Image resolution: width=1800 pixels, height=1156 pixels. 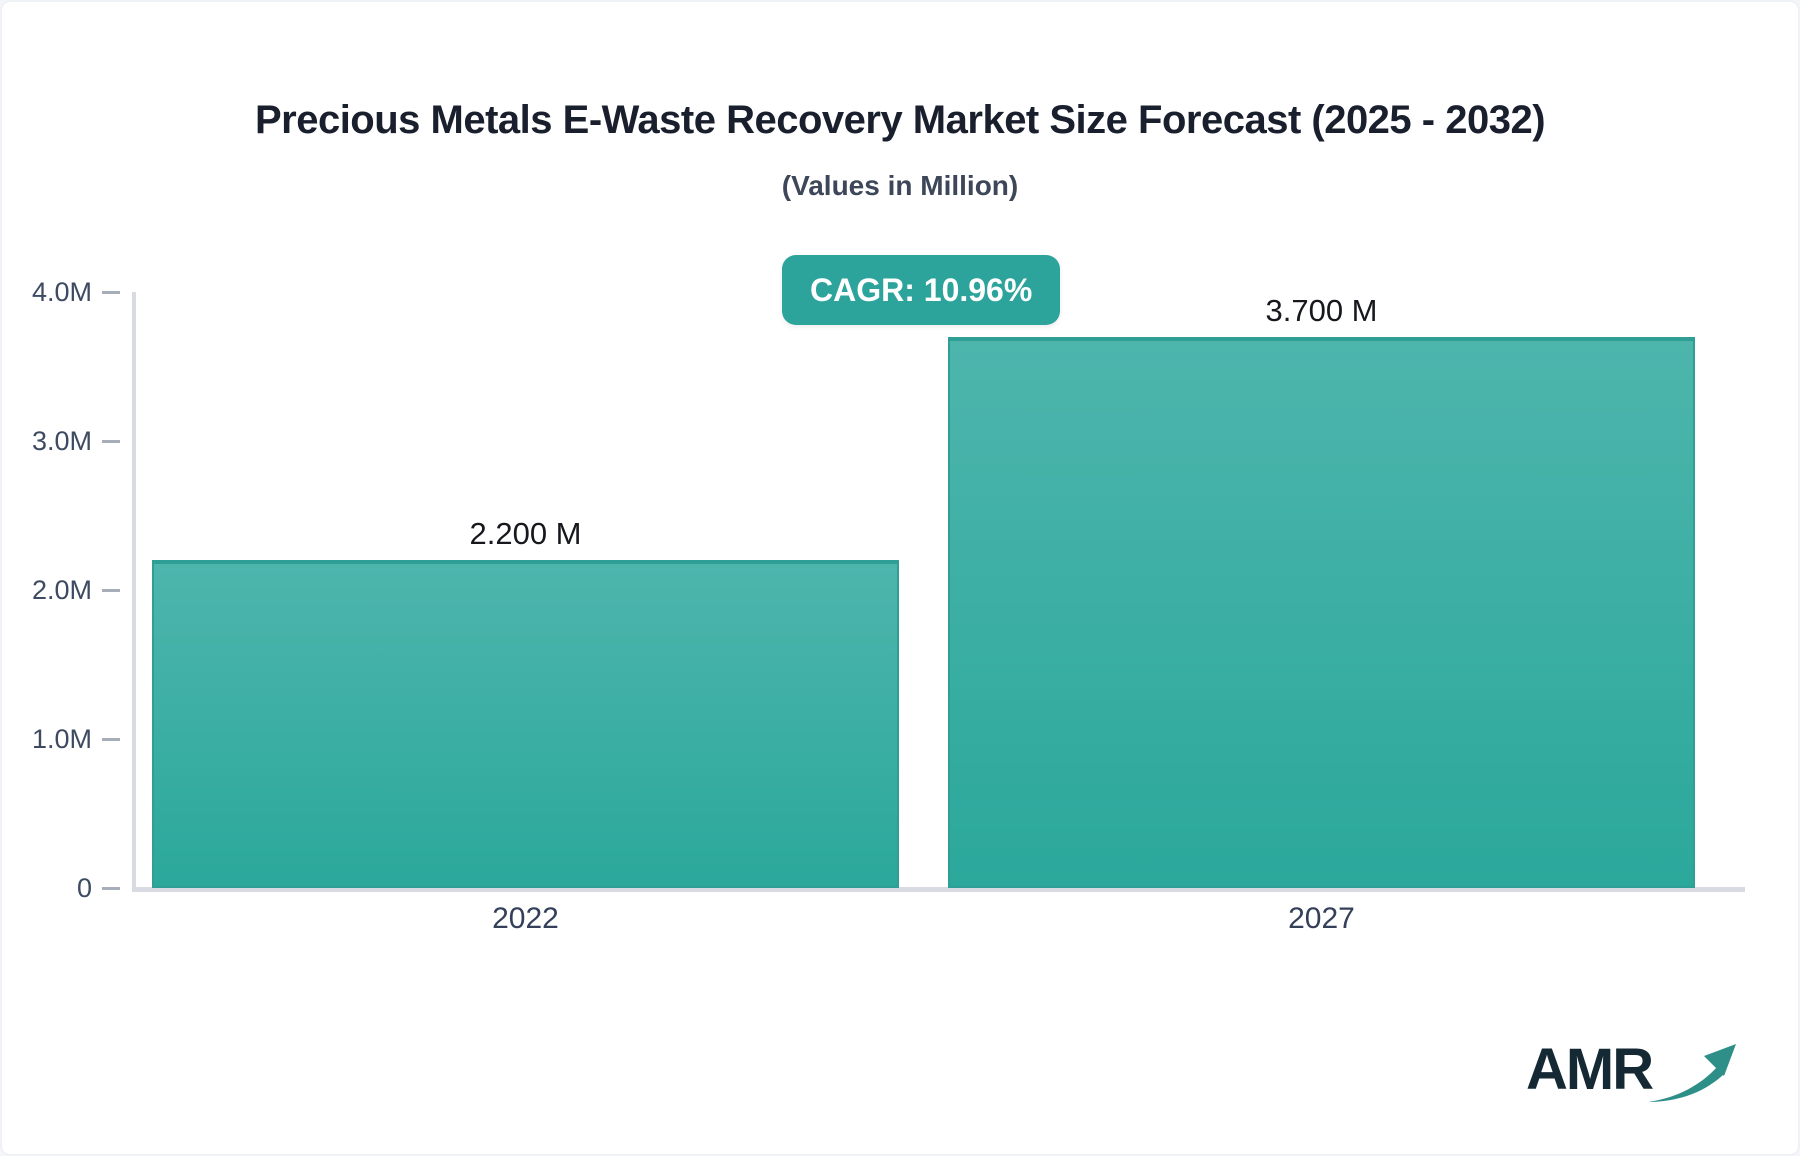 I want to click on y-tick-label: 2.0M, so click(x=61, y=590).